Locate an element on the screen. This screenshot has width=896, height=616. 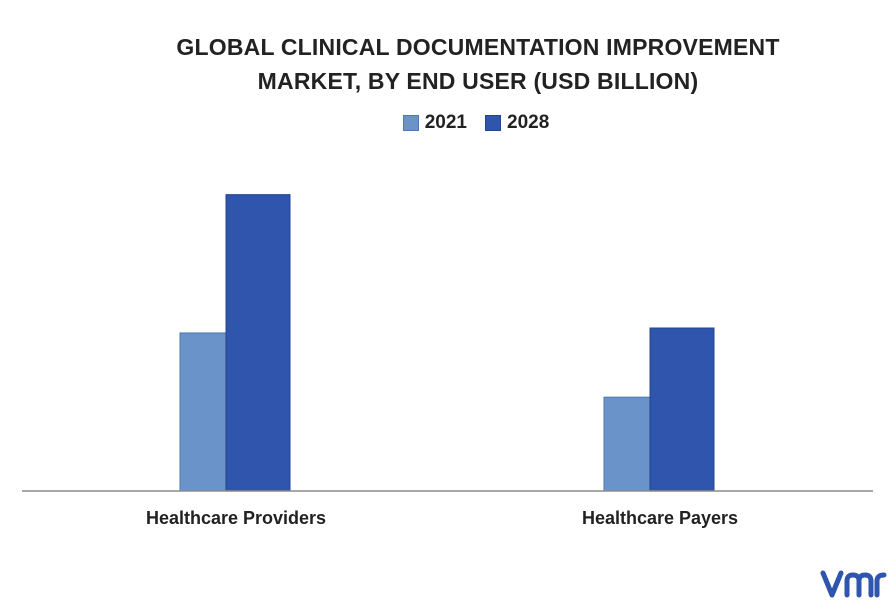
chart-legend: 2021 2028 is located at coordinates (448, 123).